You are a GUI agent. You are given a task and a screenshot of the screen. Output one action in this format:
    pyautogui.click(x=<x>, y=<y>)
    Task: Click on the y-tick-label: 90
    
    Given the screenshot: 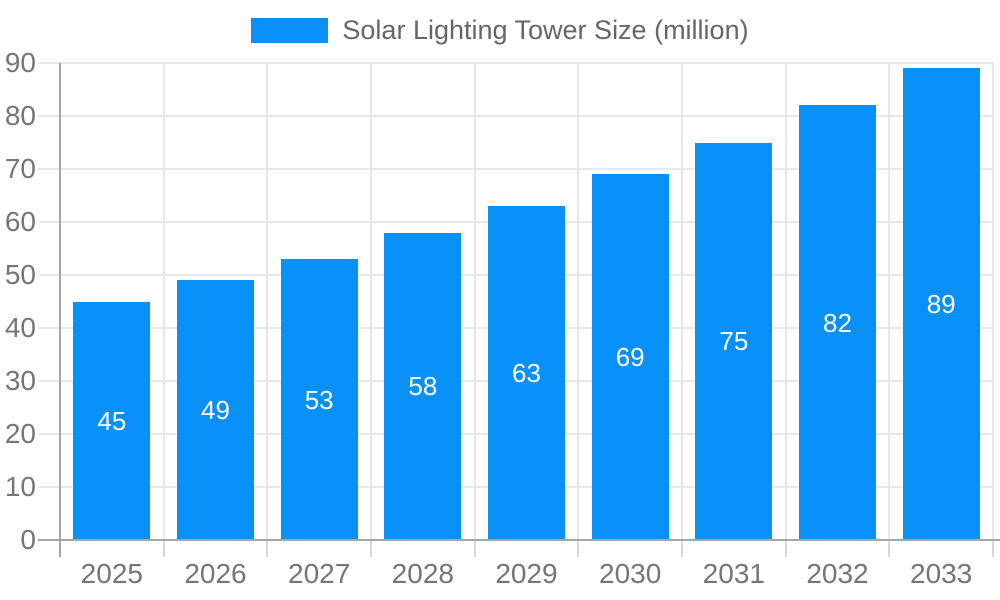 What is the action you would take?
    pyautogui.click(x=20, y=62)
    